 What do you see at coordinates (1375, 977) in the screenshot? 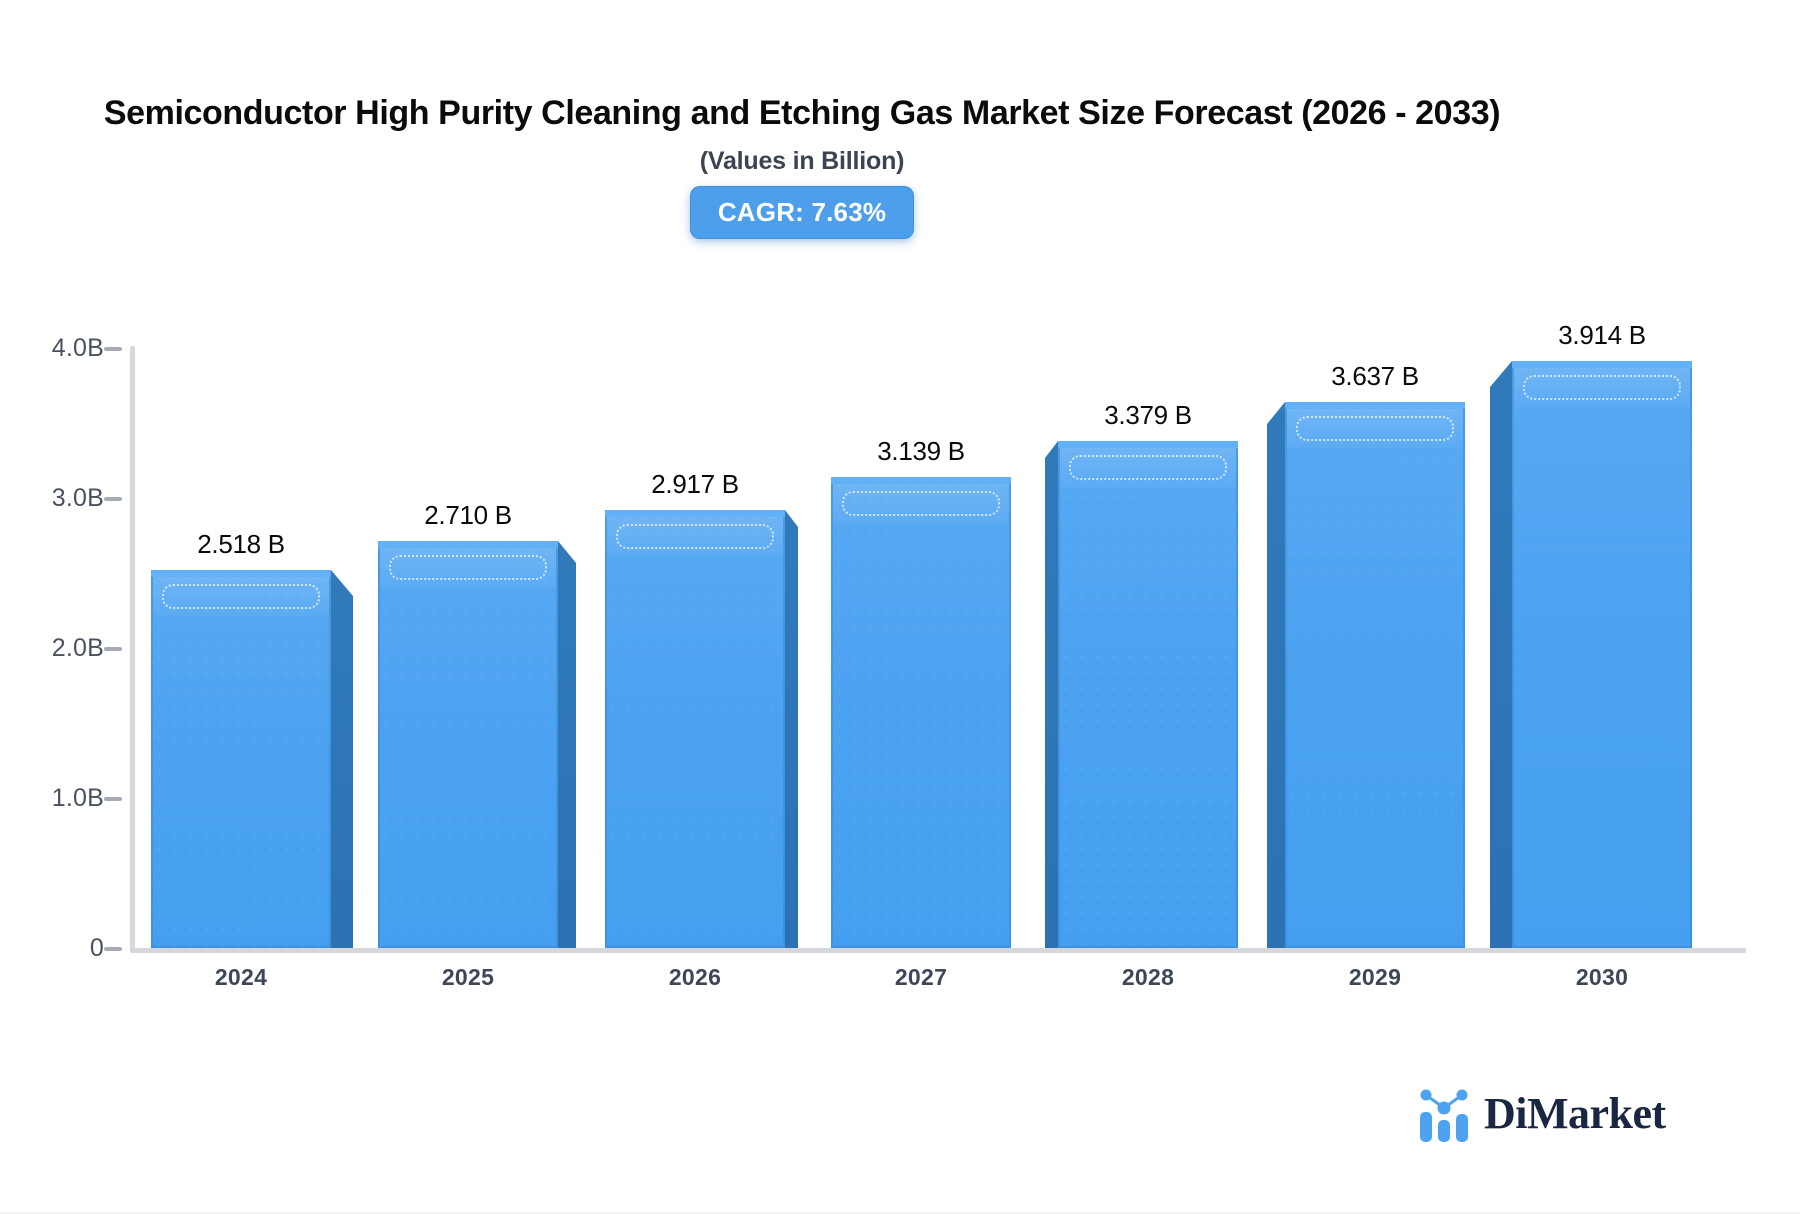
I see `x-axis-label: 2029` at bounding box center [1375, 977].